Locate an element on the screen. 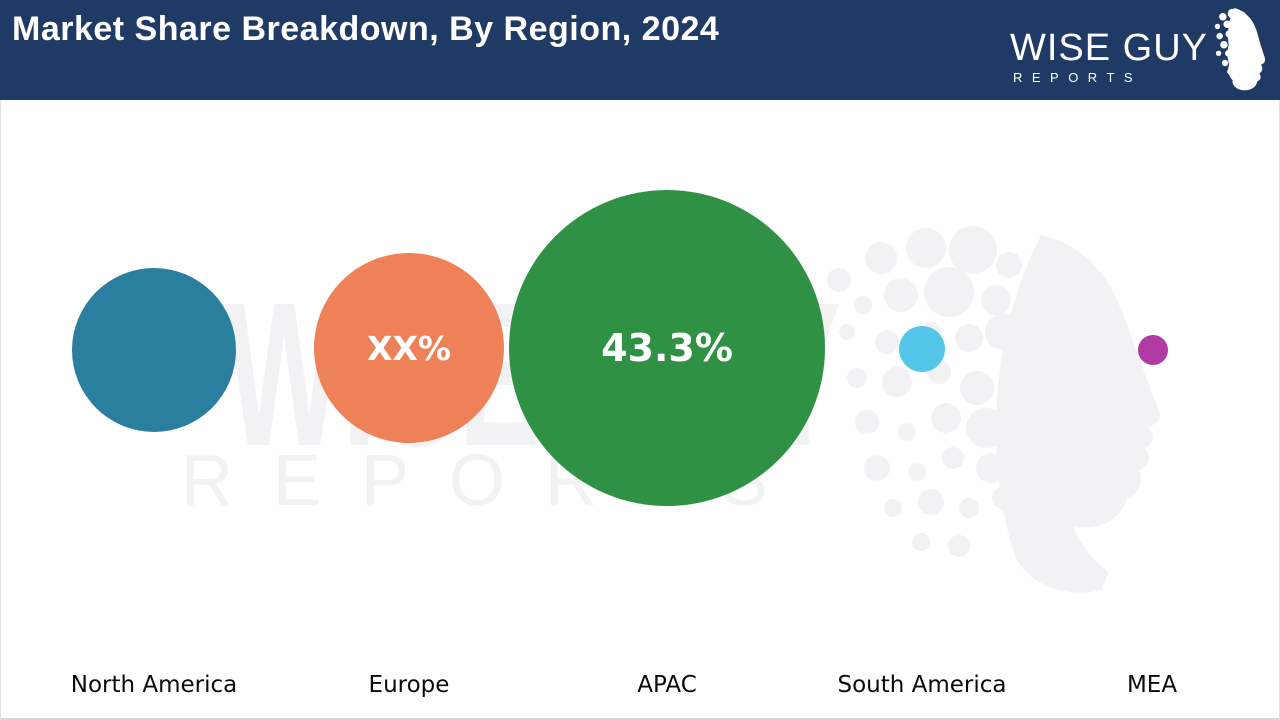  bubble-apac-value: 43.3% is located at coordinates (667, 348).